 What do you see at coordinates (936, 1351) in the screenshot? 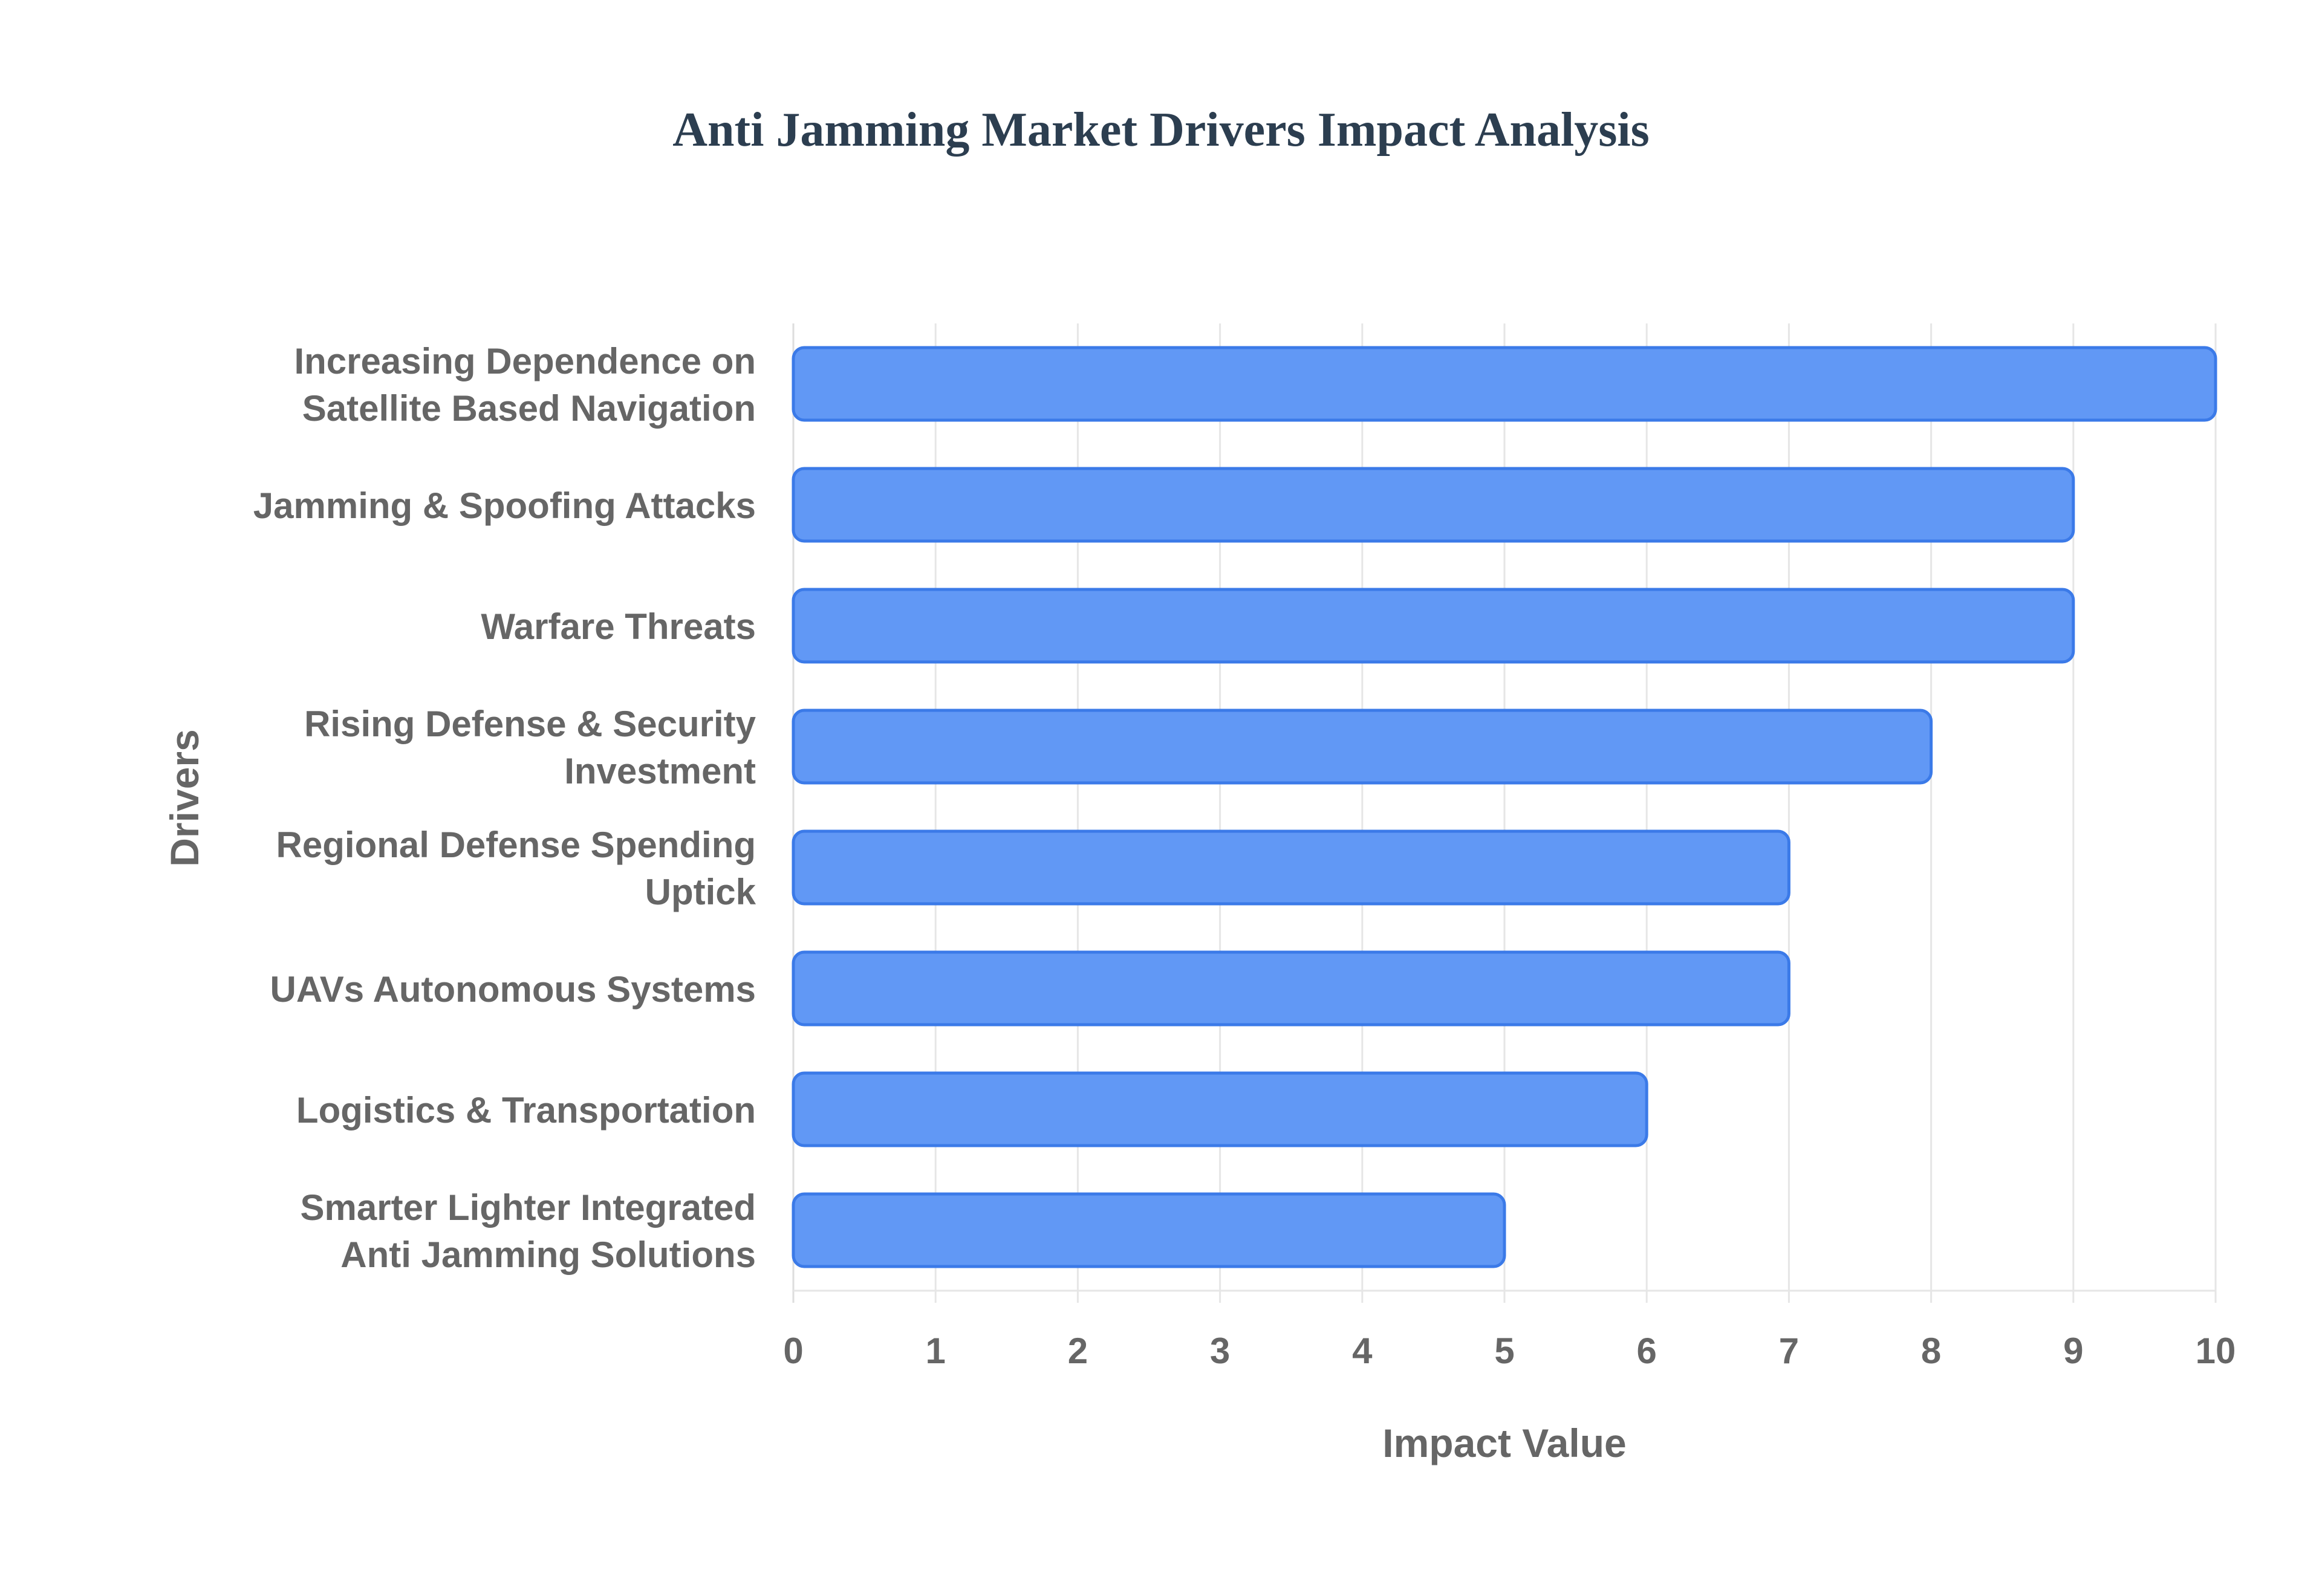
I see `x-tick-label: 1` at bounding box center [936, 1351].